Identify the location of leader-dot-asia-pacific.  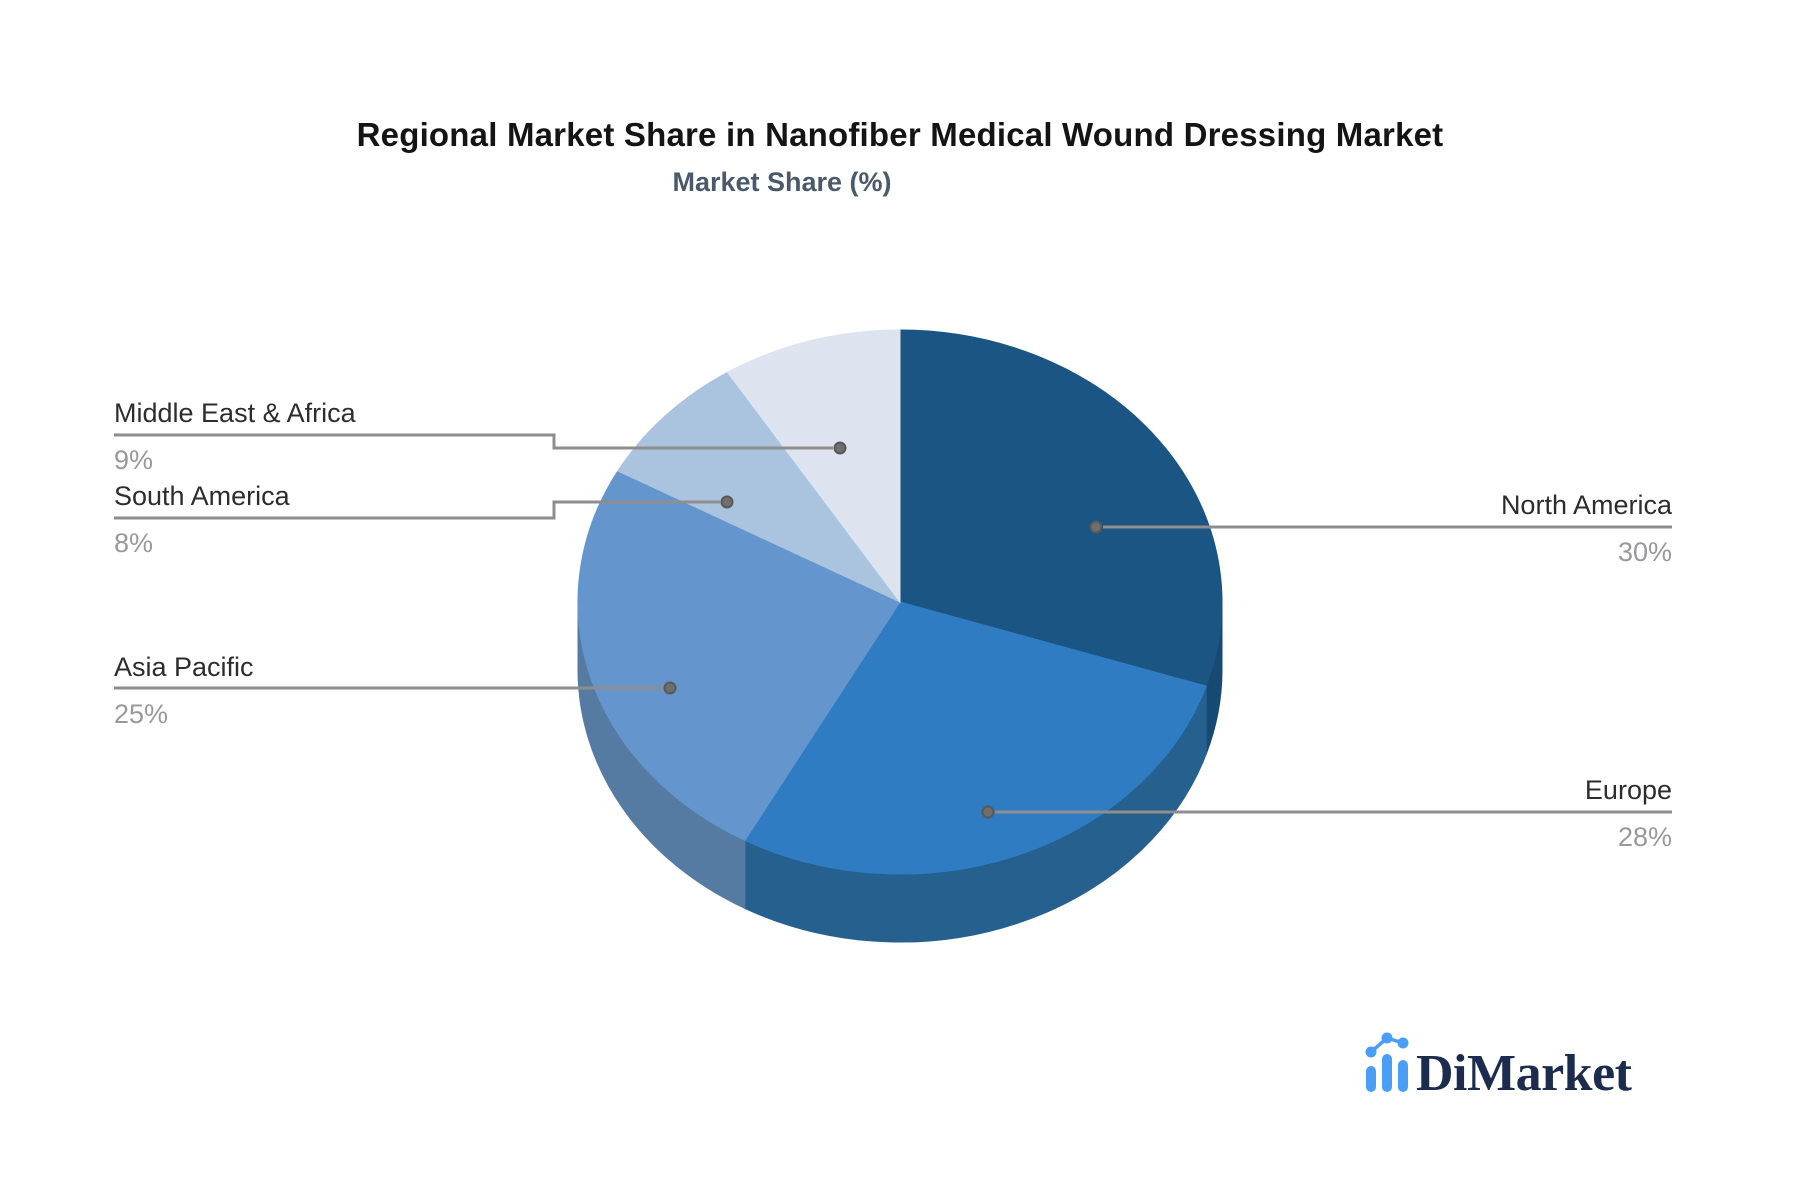
(670, 688).